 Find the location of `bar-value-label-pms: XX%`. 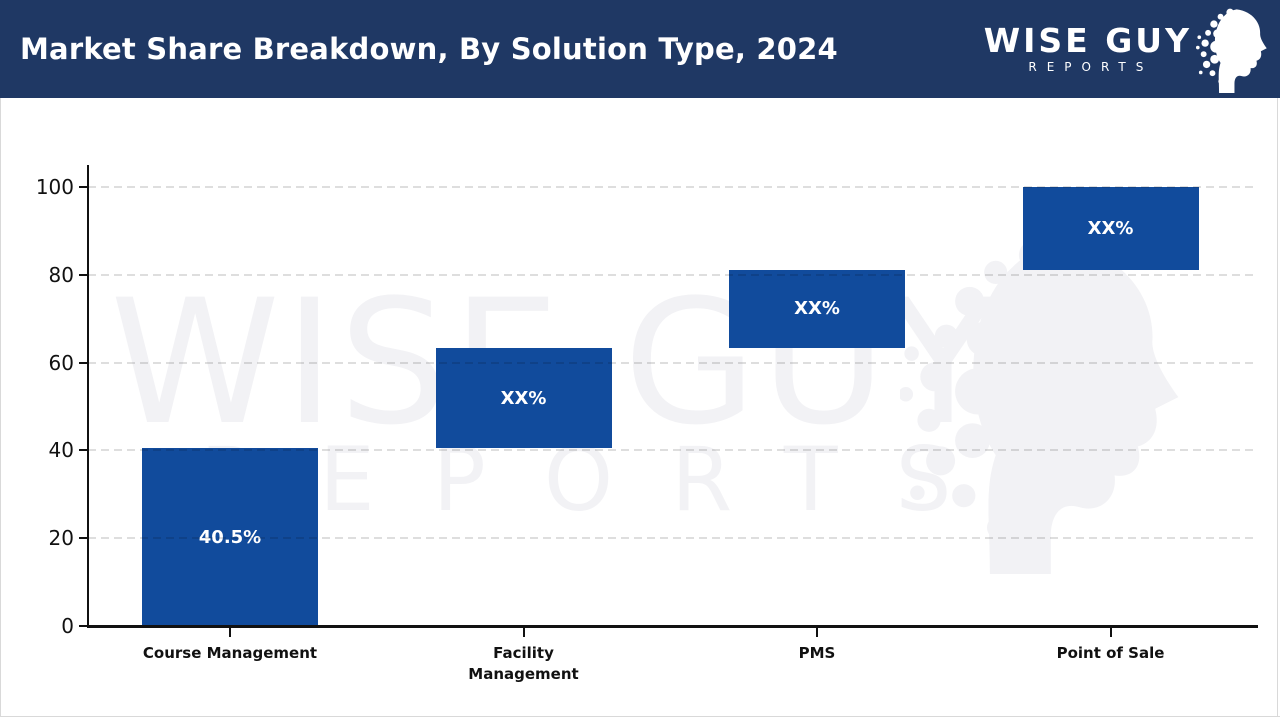

bar-value-label-pms: XX% is located at coordinates (817, 309).